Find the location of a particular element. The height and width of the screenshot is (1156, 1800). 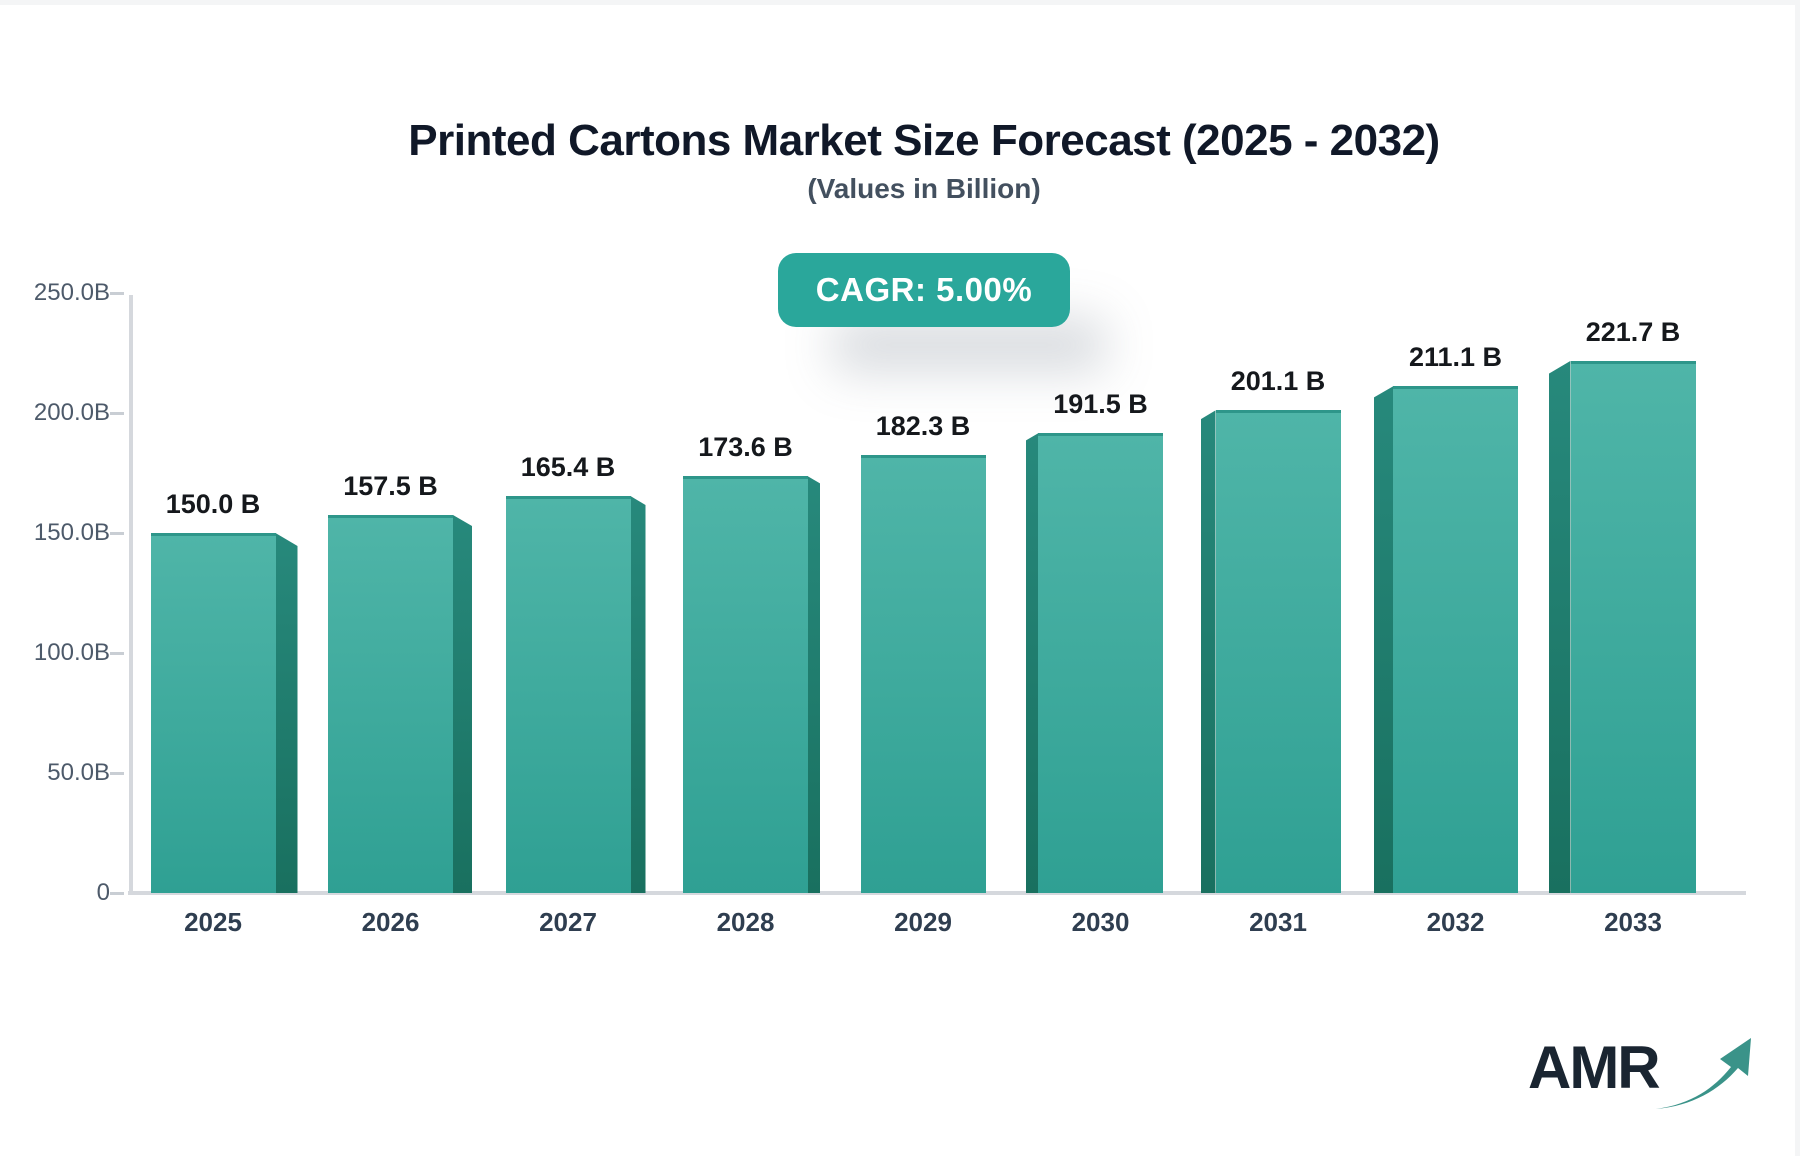

bar-2033 is located at coordinates (1633, 626).